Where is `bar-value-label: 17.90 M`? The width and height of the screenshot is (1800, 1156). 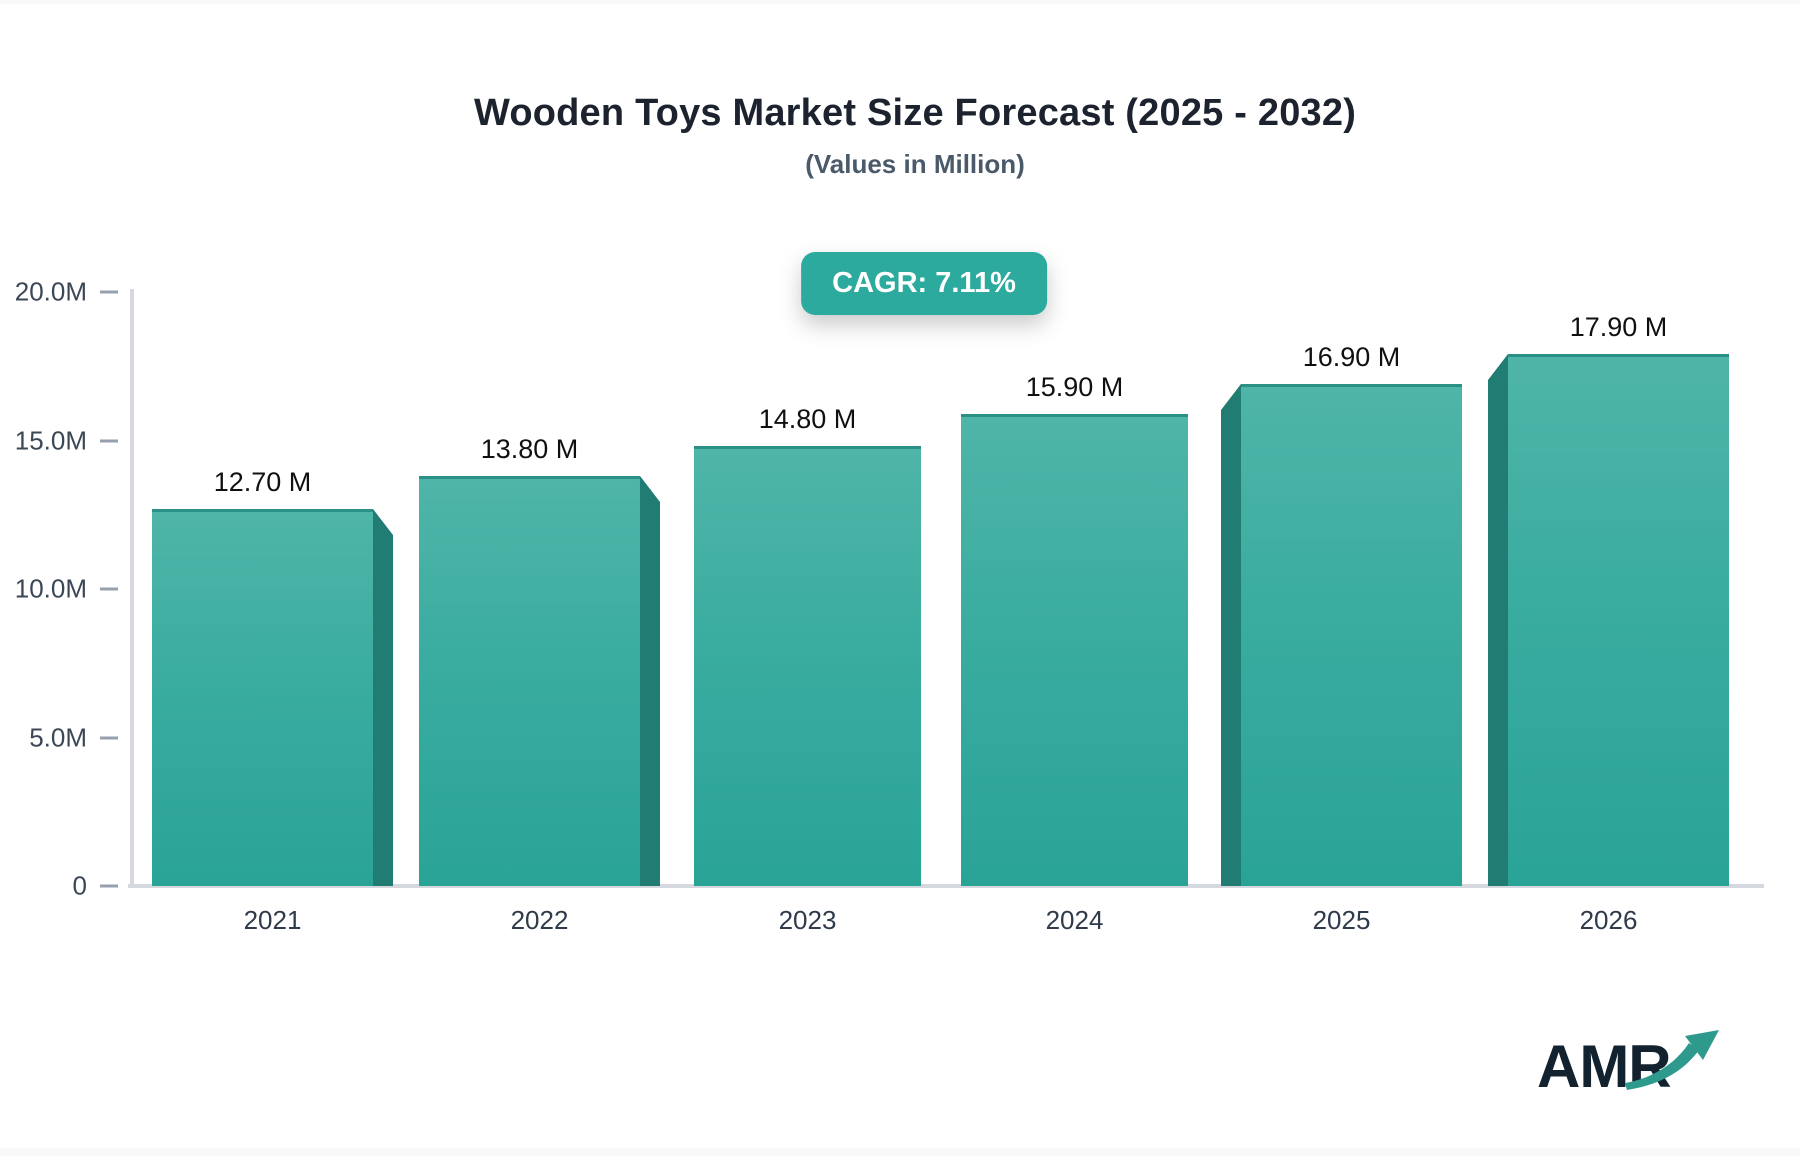 bar-value-label: 17.90 M is located at coordinates (1618, 327).